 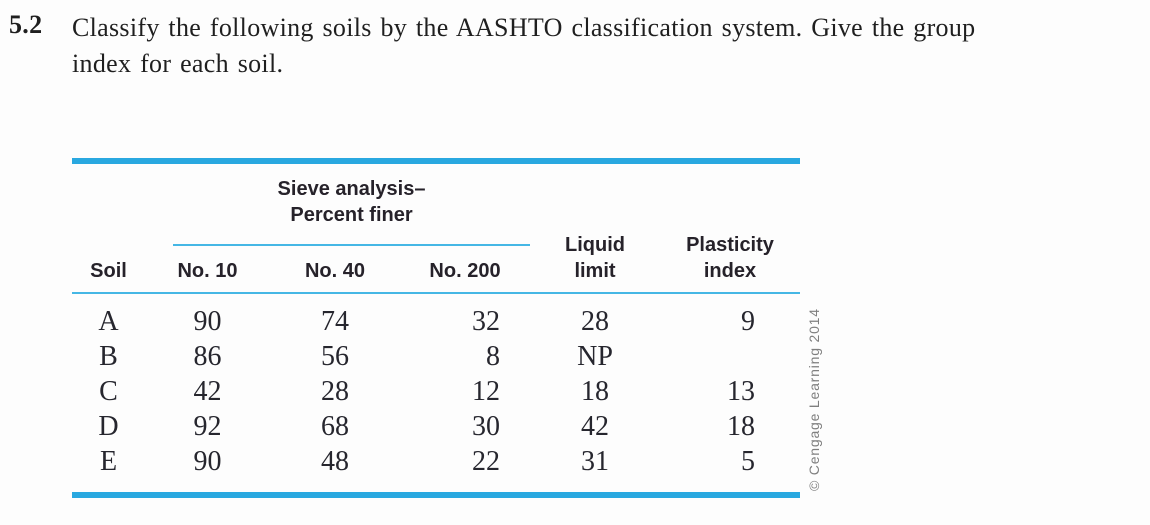 I want to click on cell-plasticity-index: 5, so click(x=748, y=461).